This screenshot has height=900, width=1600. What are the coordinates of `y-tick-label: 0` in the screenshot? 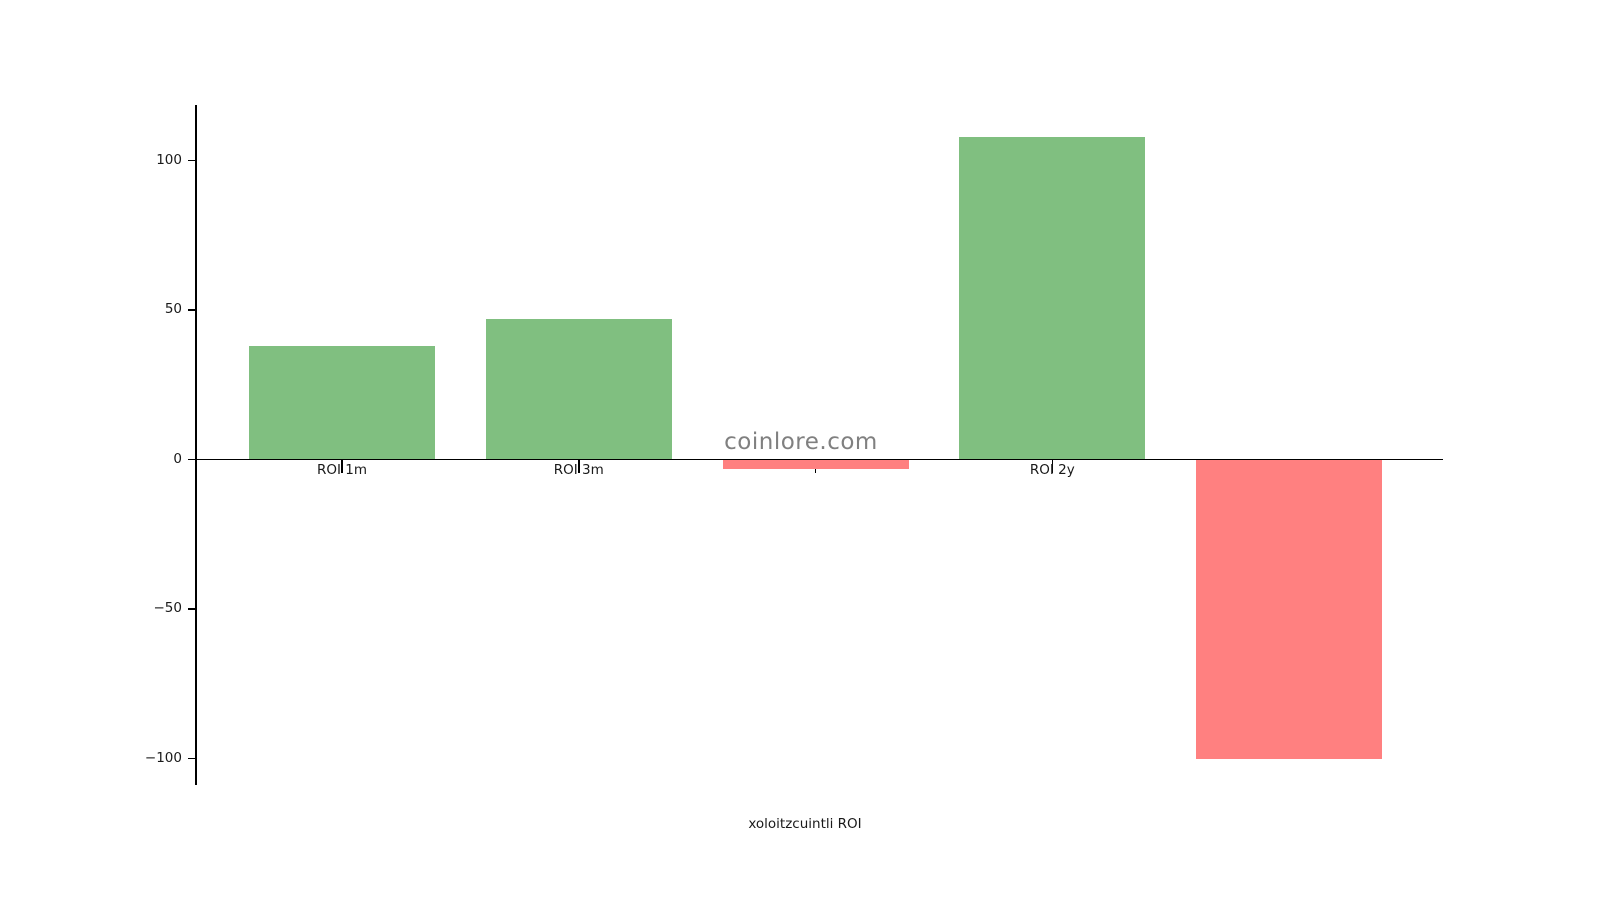 It's located at (177, 458).